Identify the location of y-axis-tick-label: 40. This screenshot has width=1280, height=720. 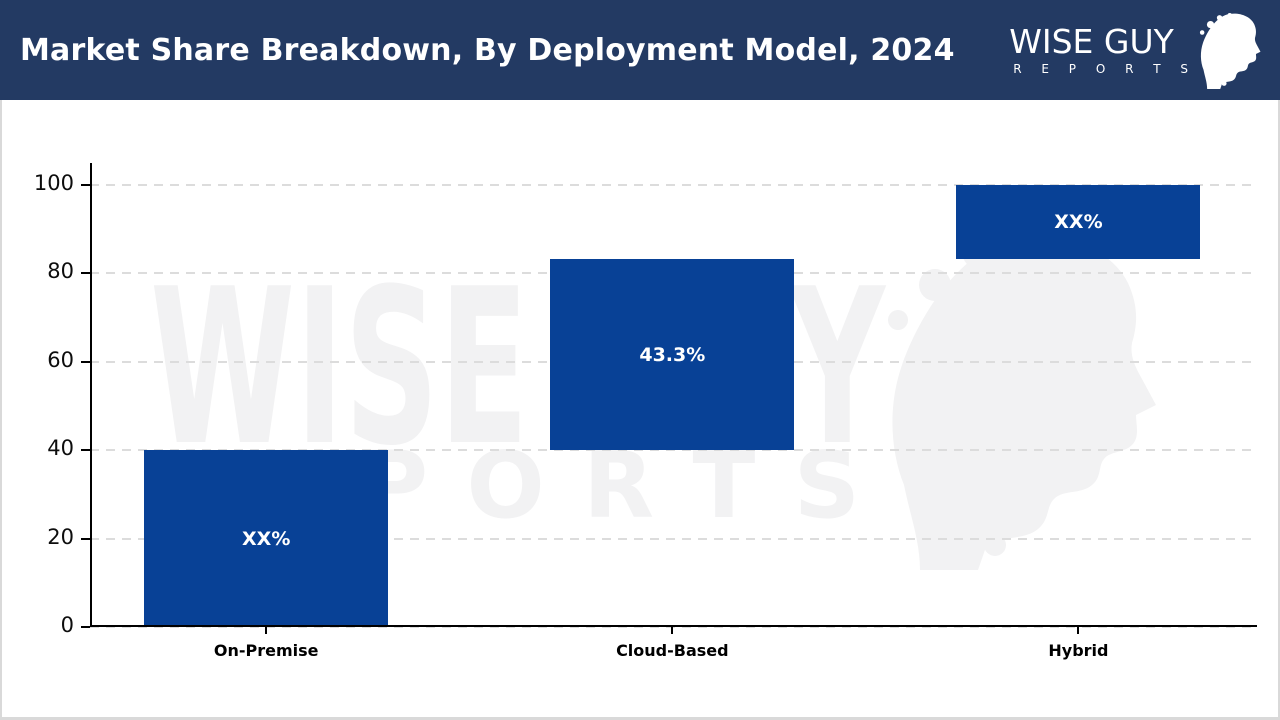
(60, 448).